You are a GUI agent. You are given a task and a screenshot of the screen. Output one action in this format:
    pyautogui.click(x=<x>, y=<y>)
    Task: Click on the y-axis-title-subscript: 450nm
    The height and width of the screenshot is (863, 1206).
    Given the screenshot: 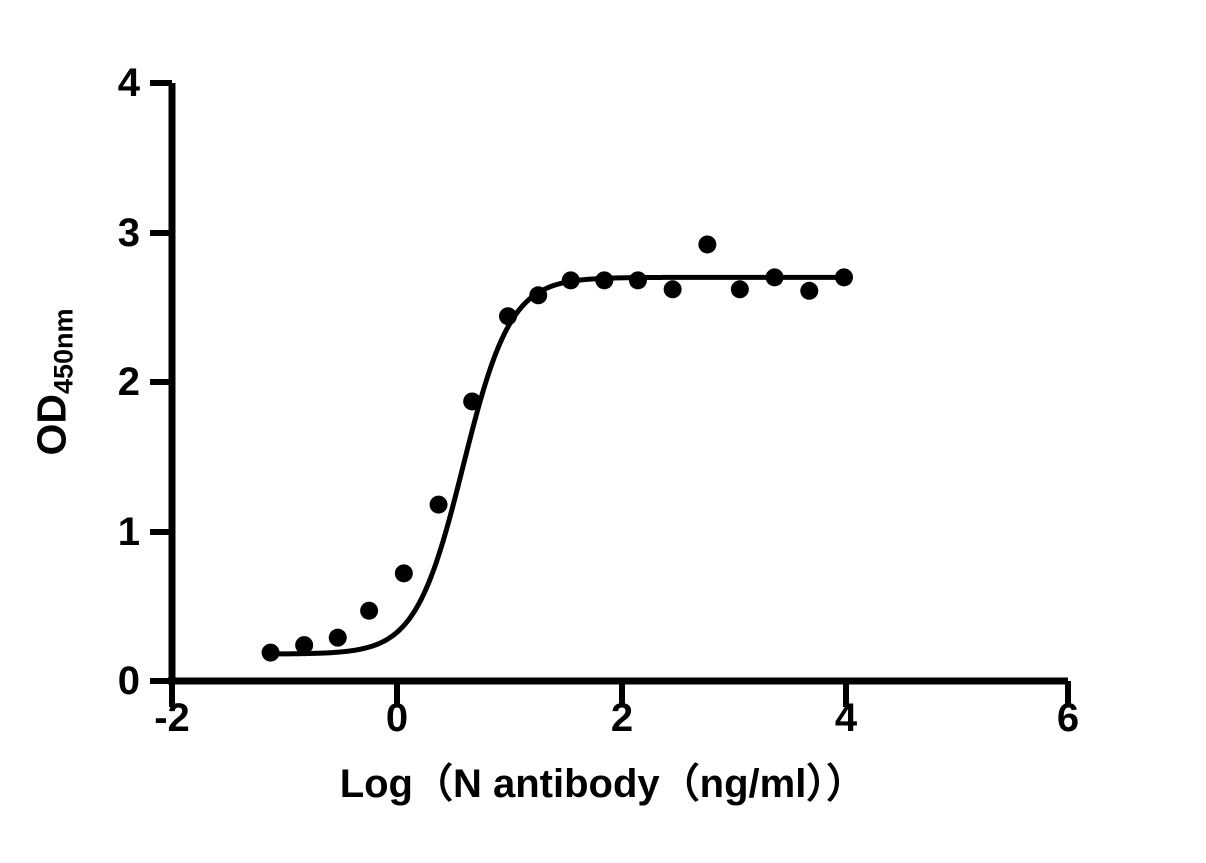 What is the action you would take?
    pyautogui.click(x=63, y=351)
    